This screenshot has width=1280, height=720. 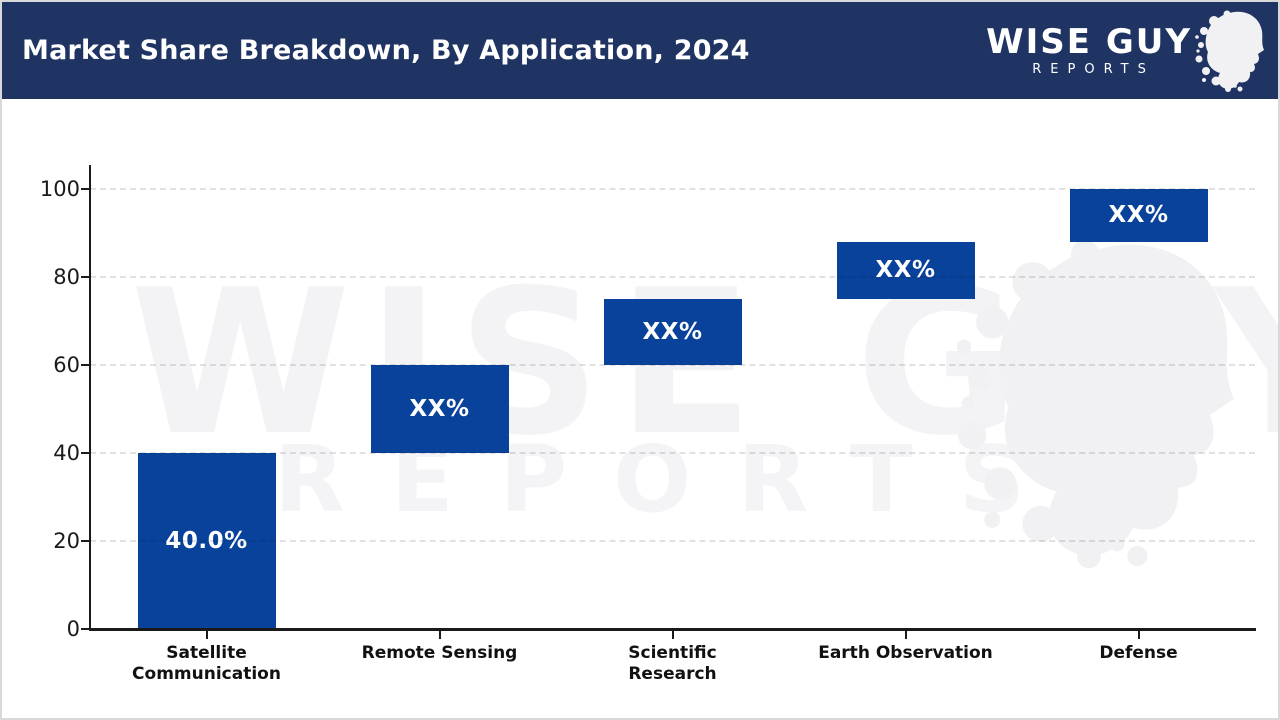 What do you see at coordinates (1229, 51) in the screenshot?
I see `brand-face-icon` at bounding box center [1229, 51].